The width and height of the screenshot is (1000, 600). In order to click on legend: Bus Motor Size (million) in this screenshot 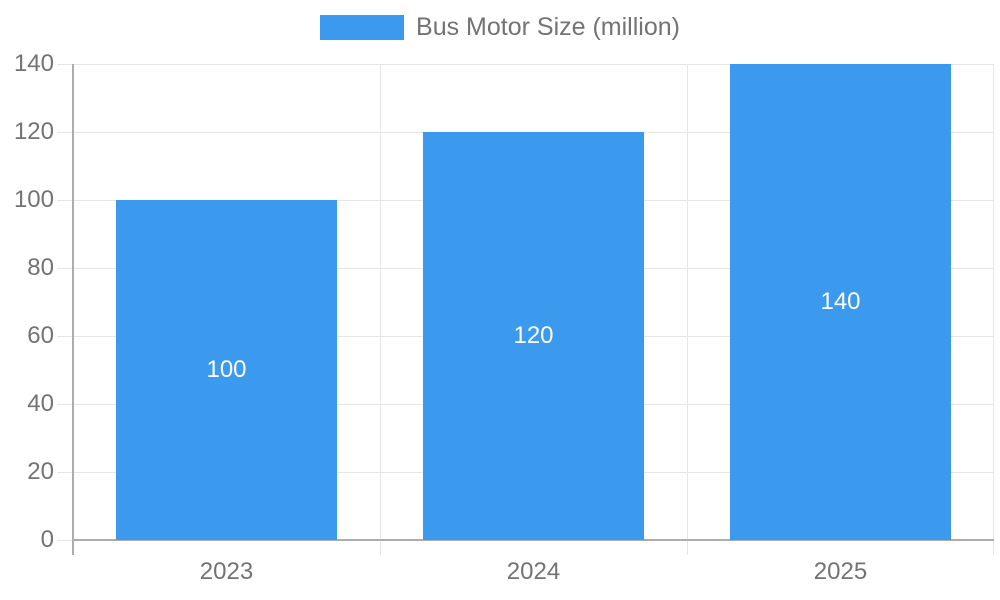, I will do `click(500, 27)`.